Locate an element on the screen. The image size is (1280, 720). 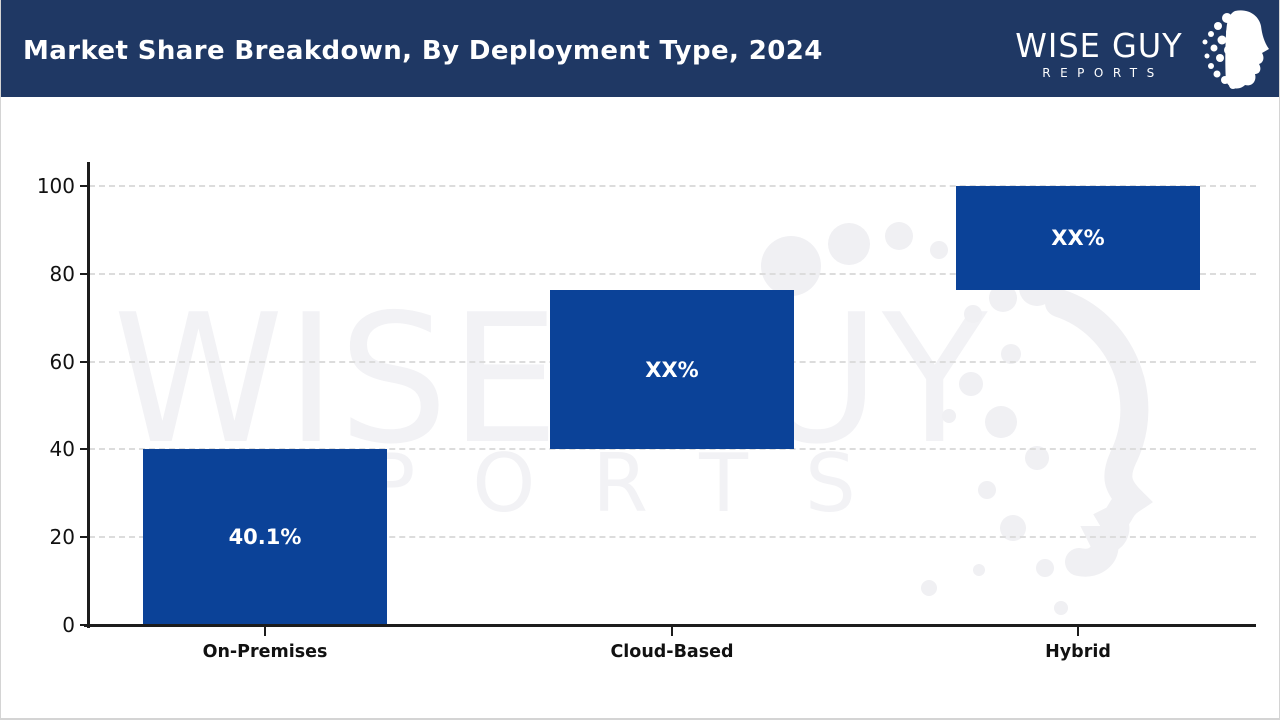
y-tick-label: 40 is located at coordinates (62, 449).